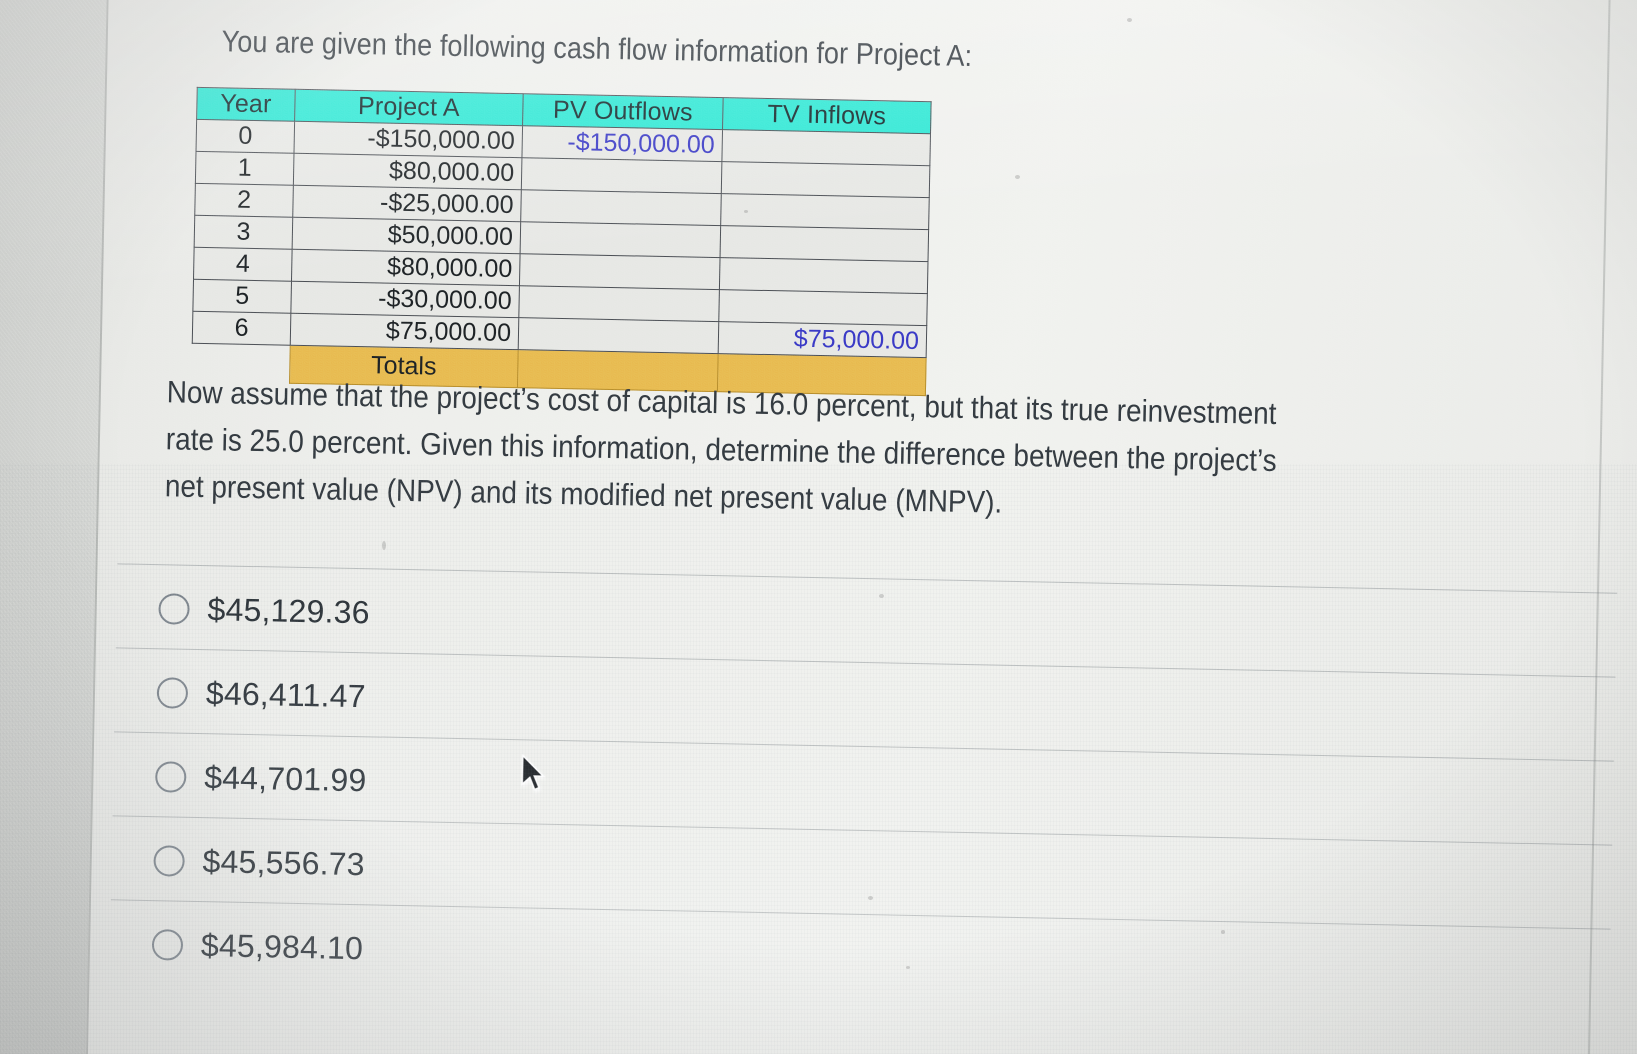 This screenshot has width=1637, height=1054. Describe the element at coordinates (285, 778) in the screenshot. I see `answer-option-label: $44,701.99` at that location.